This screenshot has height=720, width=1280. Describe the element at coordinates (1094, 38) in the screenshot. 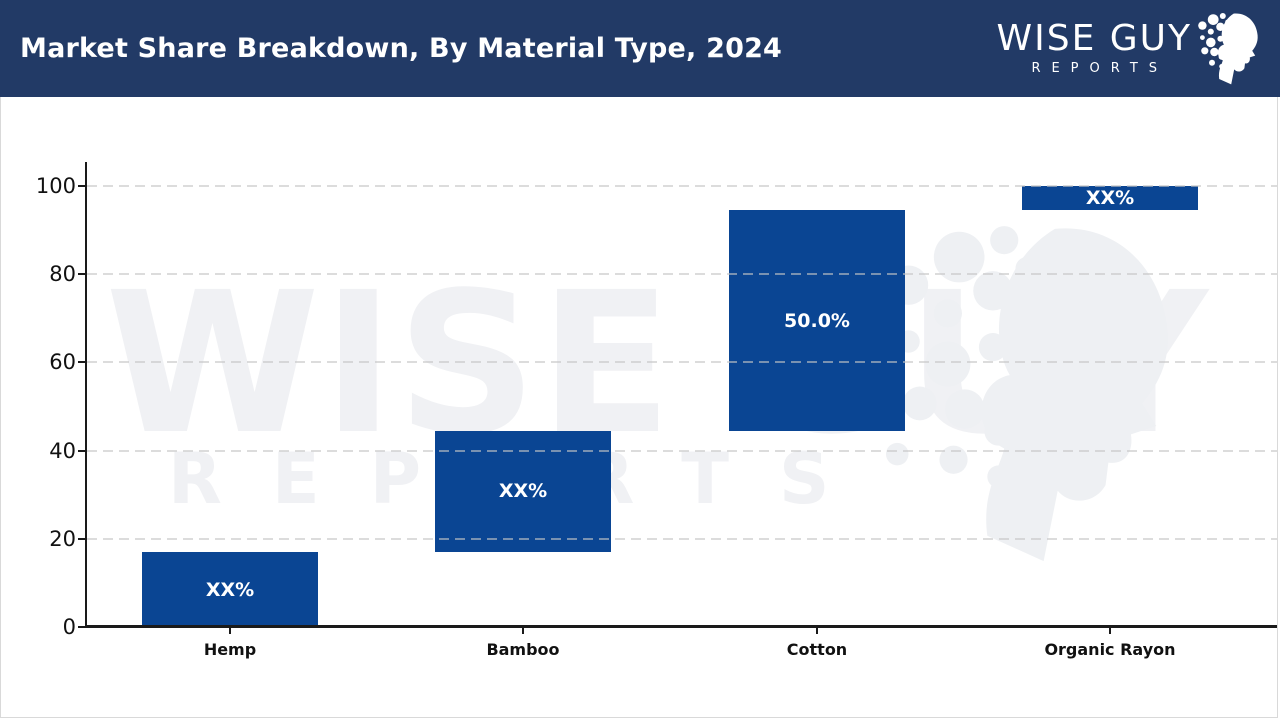

I see `brand-name: WISE GUY` at that location.